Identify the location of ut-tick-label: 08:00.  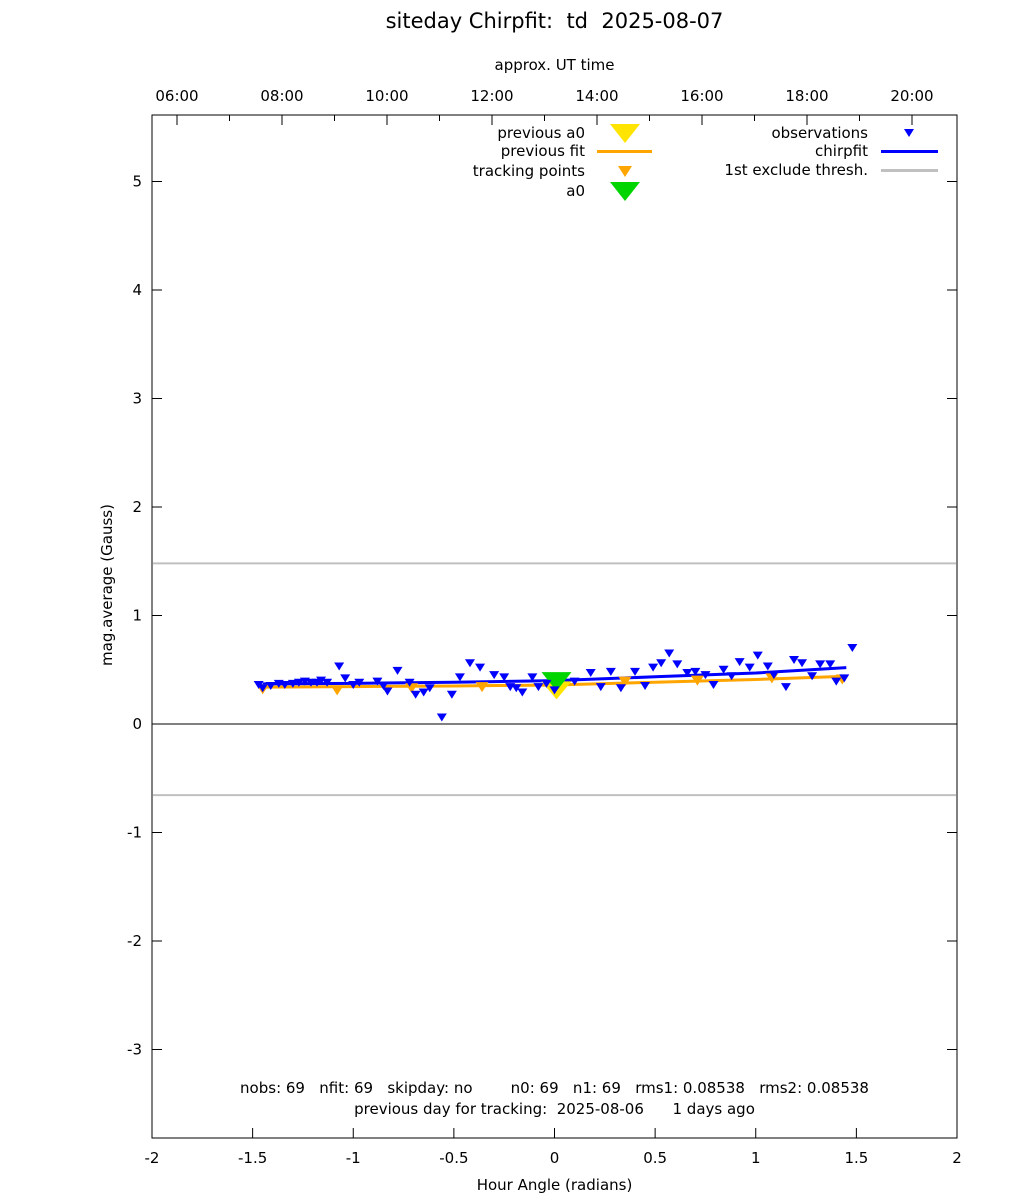
(281, 96).